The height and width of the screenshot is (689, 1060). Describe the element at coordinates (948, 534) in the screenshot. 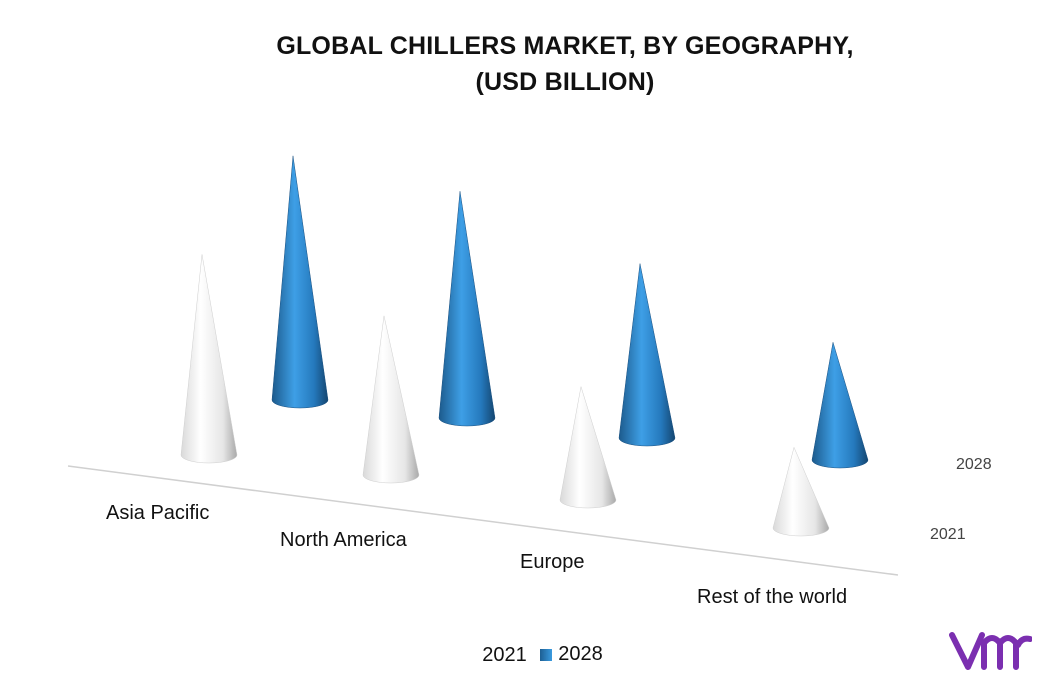

I see `series-axis-label-2021: 2021` at that location.